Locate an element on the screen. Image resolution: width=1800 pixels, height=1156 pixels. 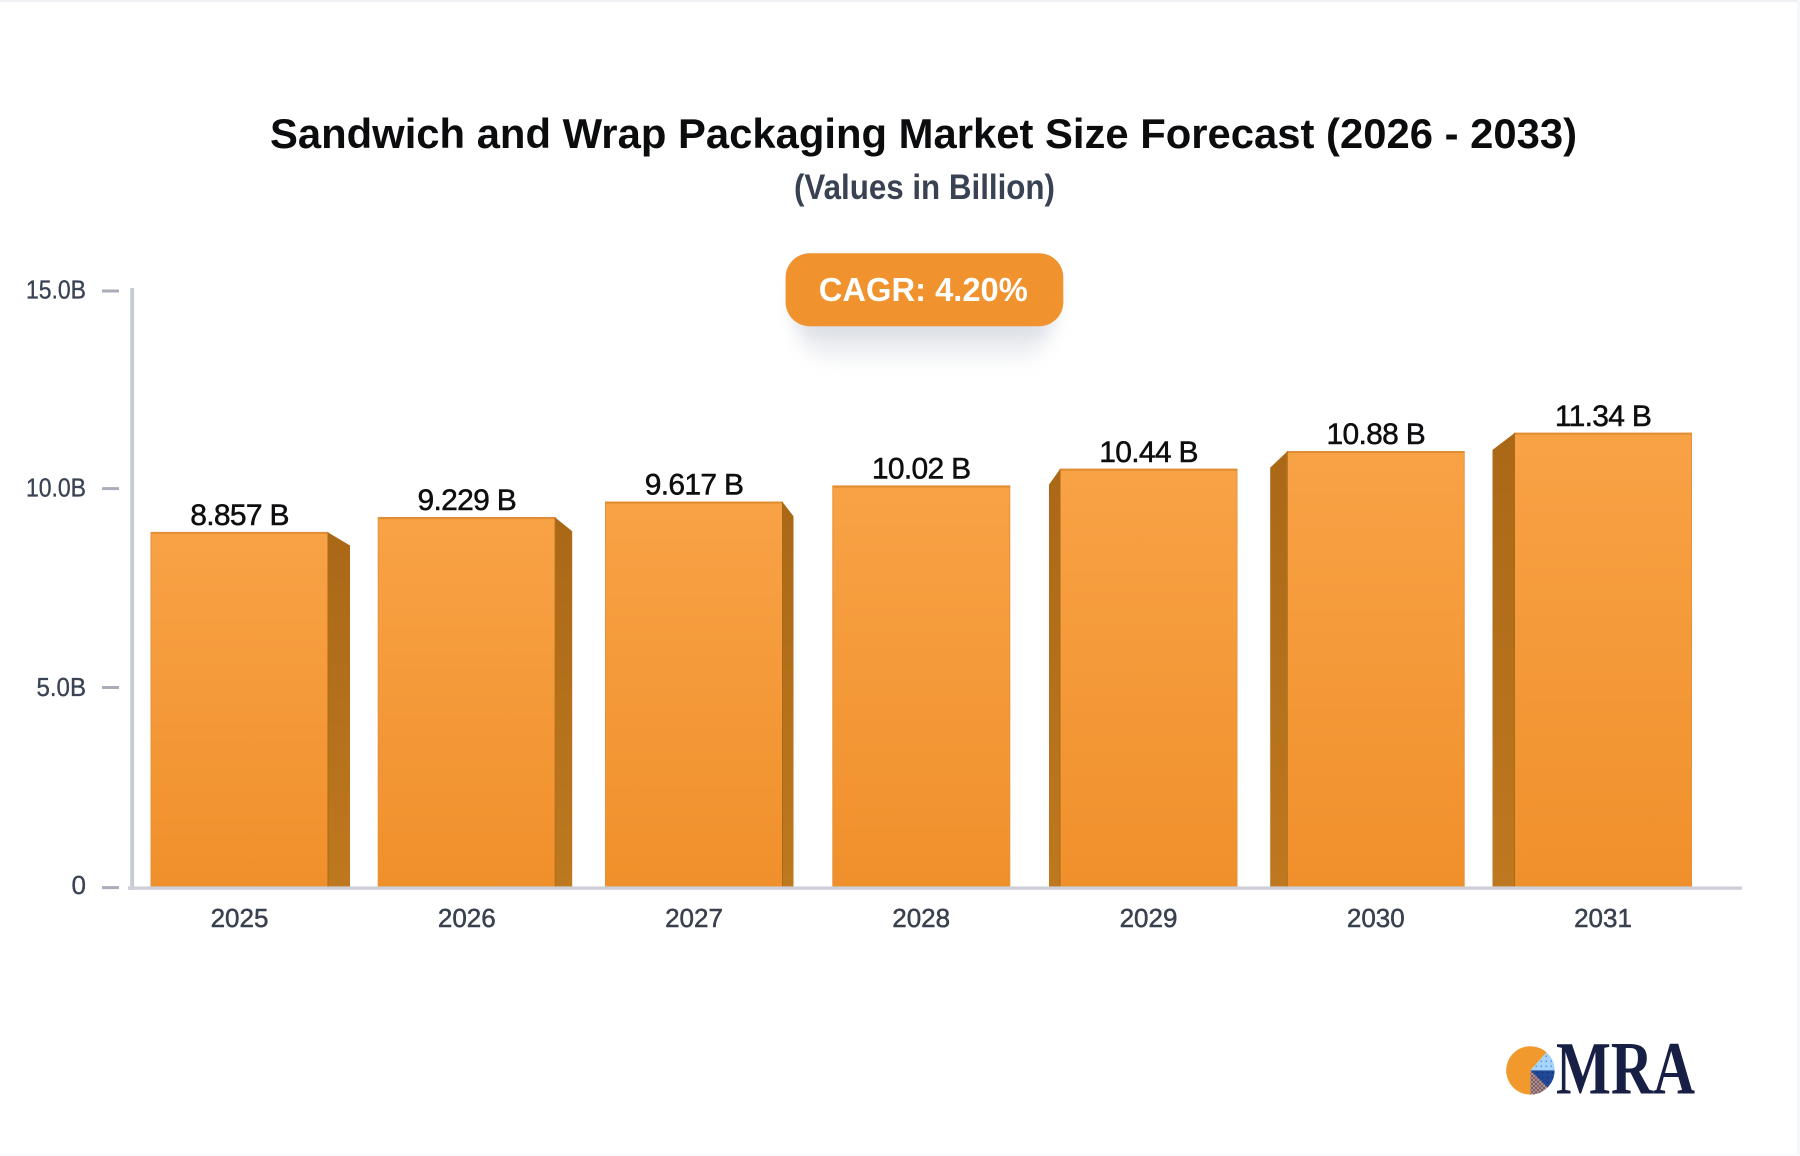
svg-text: 2031 is located at coordinates (1603, 918).